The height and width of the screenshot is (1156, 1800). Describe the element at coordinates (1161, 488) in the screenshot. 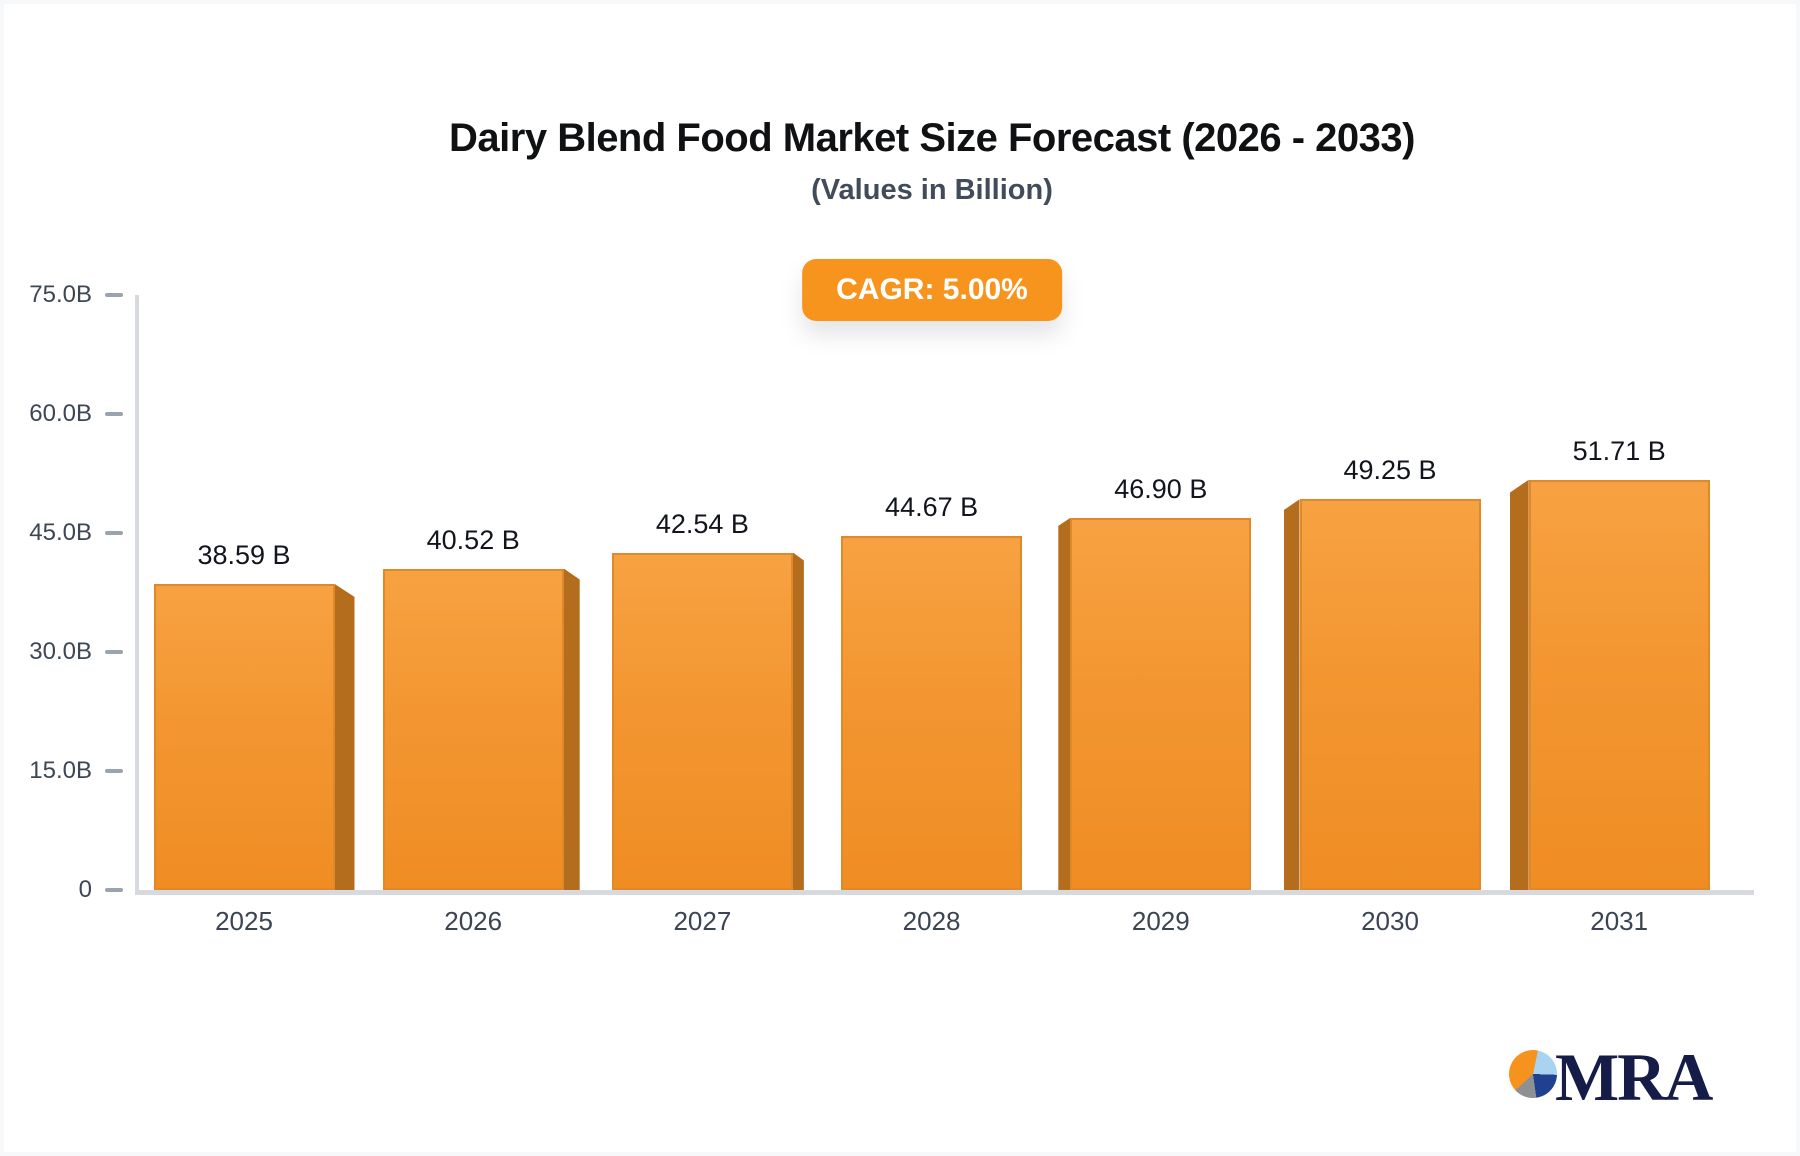

I see `bar-value-label: 46.90 B` at that location.